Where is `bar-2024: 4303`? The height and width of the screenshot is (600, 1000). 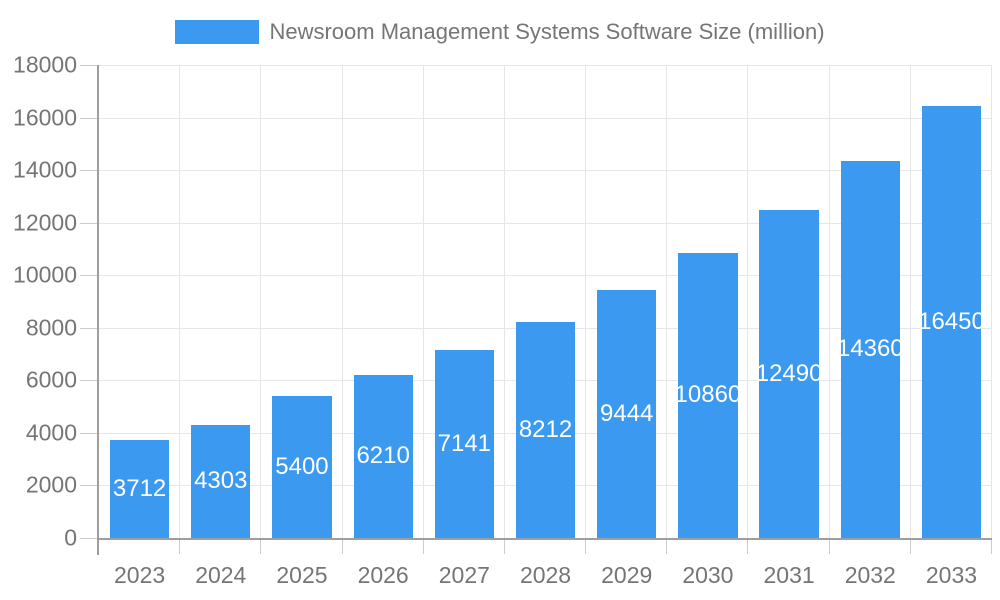
bar-2024: 4303 is located at coordinates (221, 481).